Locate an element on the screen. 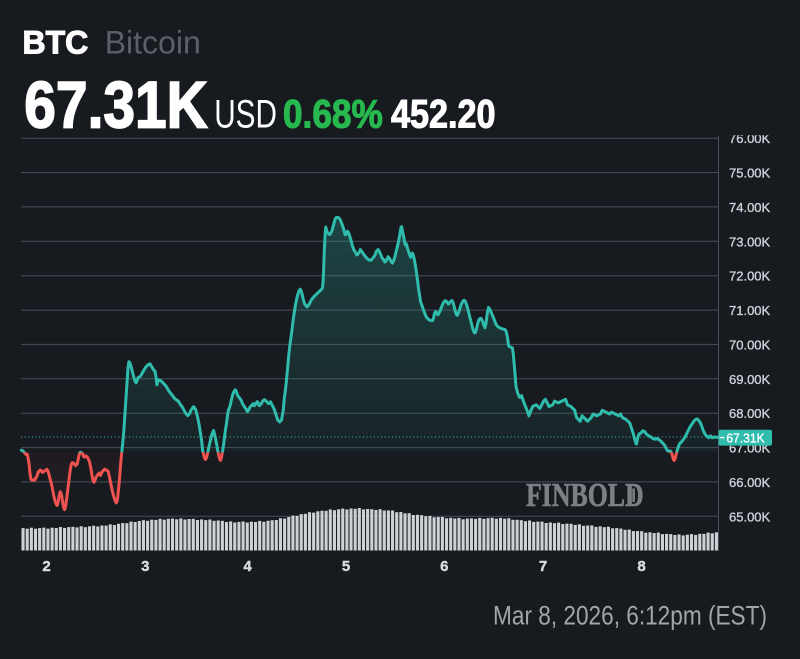 Image resolution: width=800 pixels, height=659 pixels. svg-text: USD is located at coordinates (245, 114).